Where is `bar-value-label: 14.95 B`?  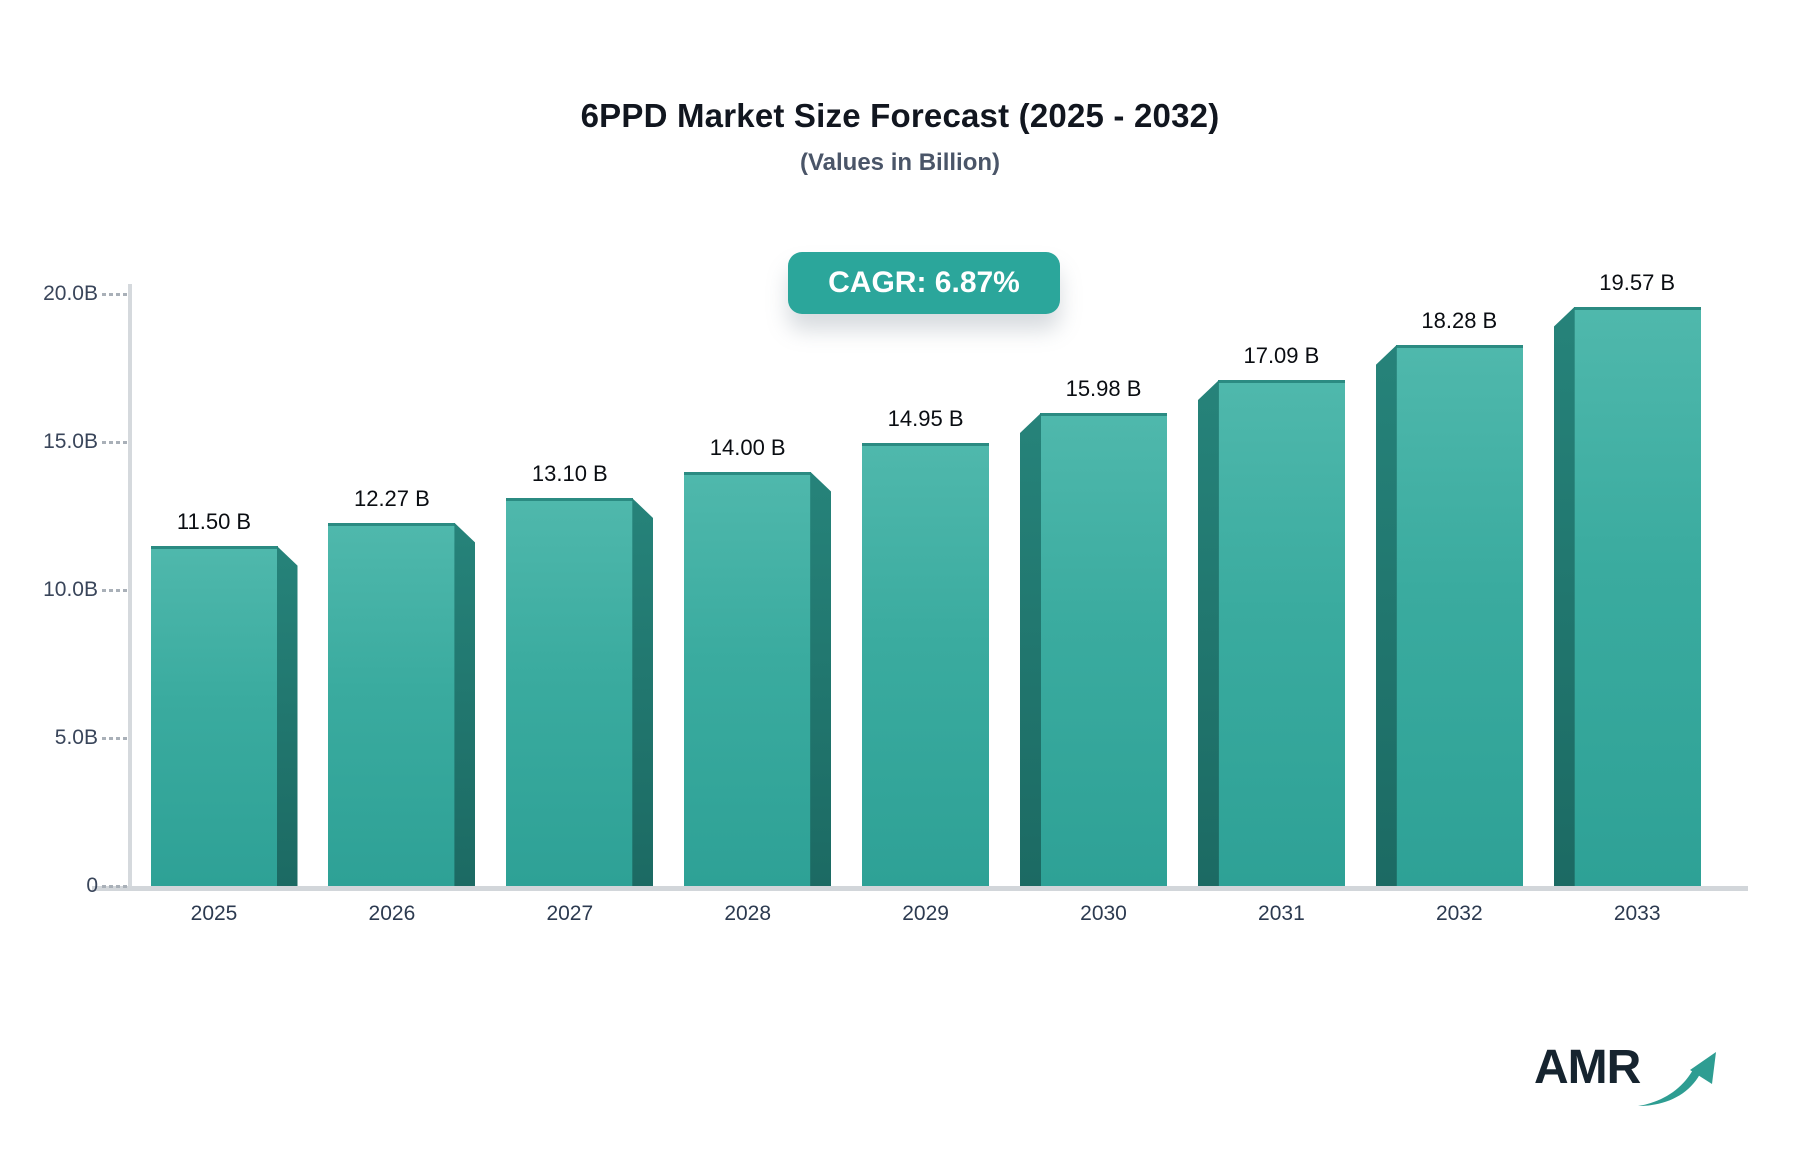 bar-value-label: 14.95 B is located at coordinates (925, 419).